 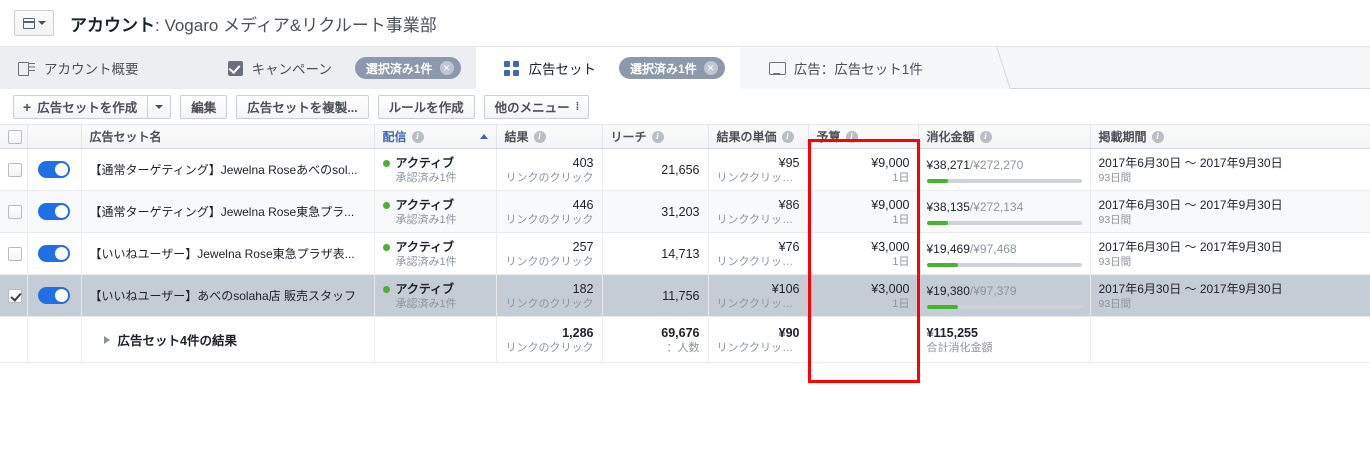 What do you see at coordinates (300, 25) in the screenshot?
I see `account-name: Vogaro メディア&リクルート事業部` at bounding box center [300, 25].